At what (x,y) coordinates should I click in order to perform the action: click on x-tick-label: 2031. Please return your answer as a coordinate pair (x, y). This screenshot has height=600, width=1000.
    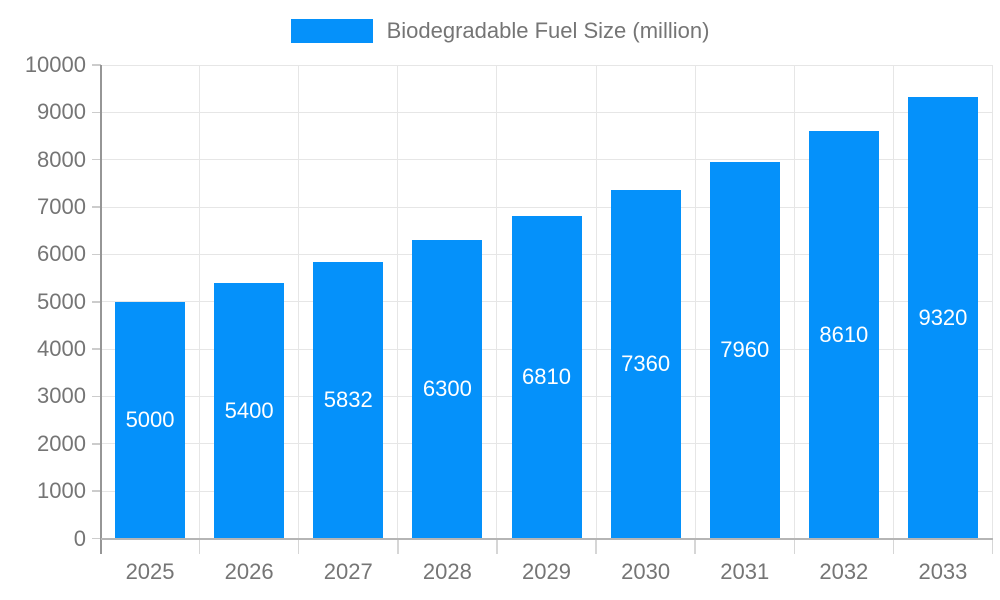
    Looking at the image, I should click on (745, 571).